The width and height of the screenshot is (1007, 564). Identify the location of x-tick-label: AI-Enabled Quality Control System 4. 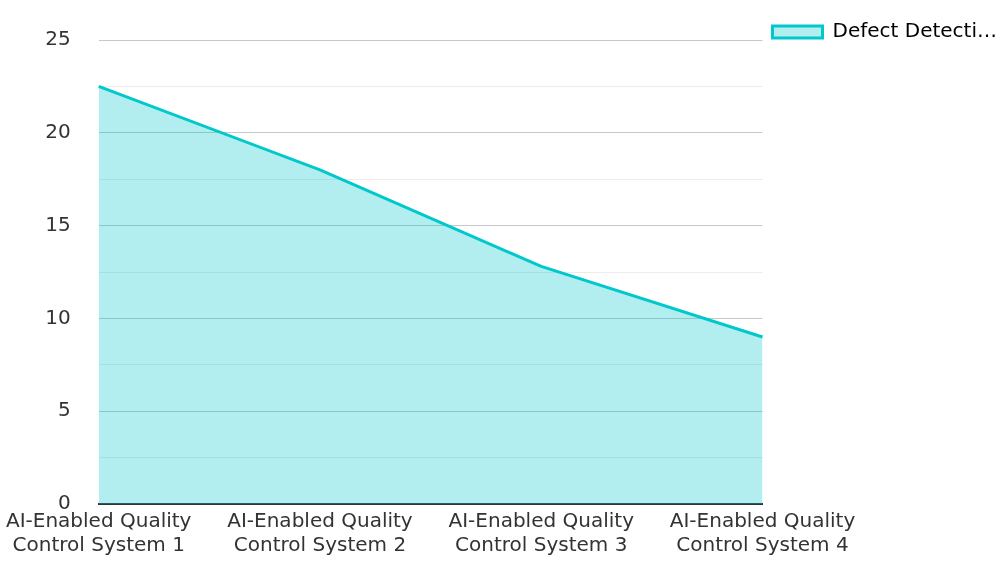
(762, 532).